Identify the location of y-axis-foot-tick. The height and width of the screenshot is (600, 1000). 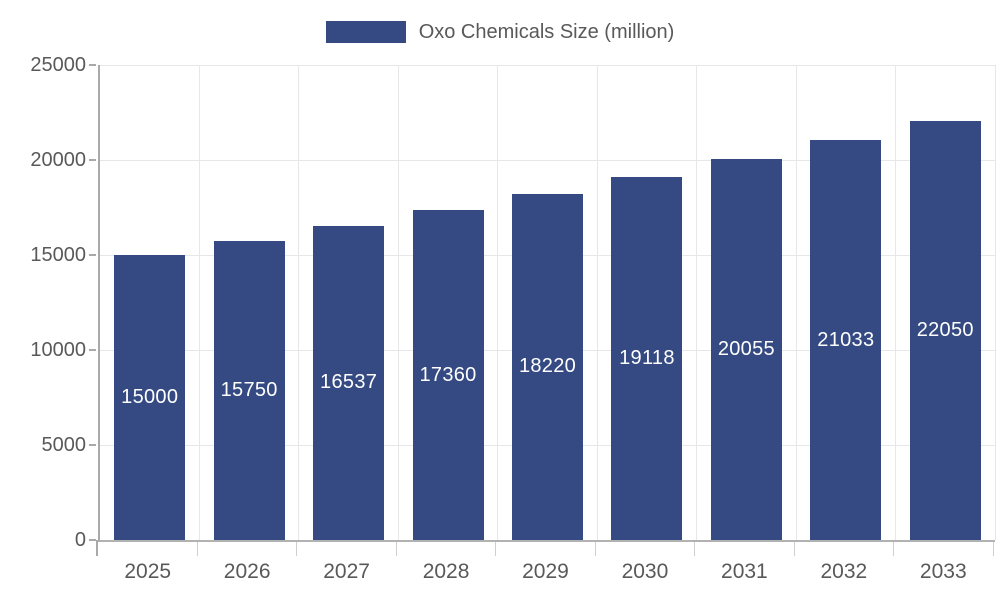
(97, 548).